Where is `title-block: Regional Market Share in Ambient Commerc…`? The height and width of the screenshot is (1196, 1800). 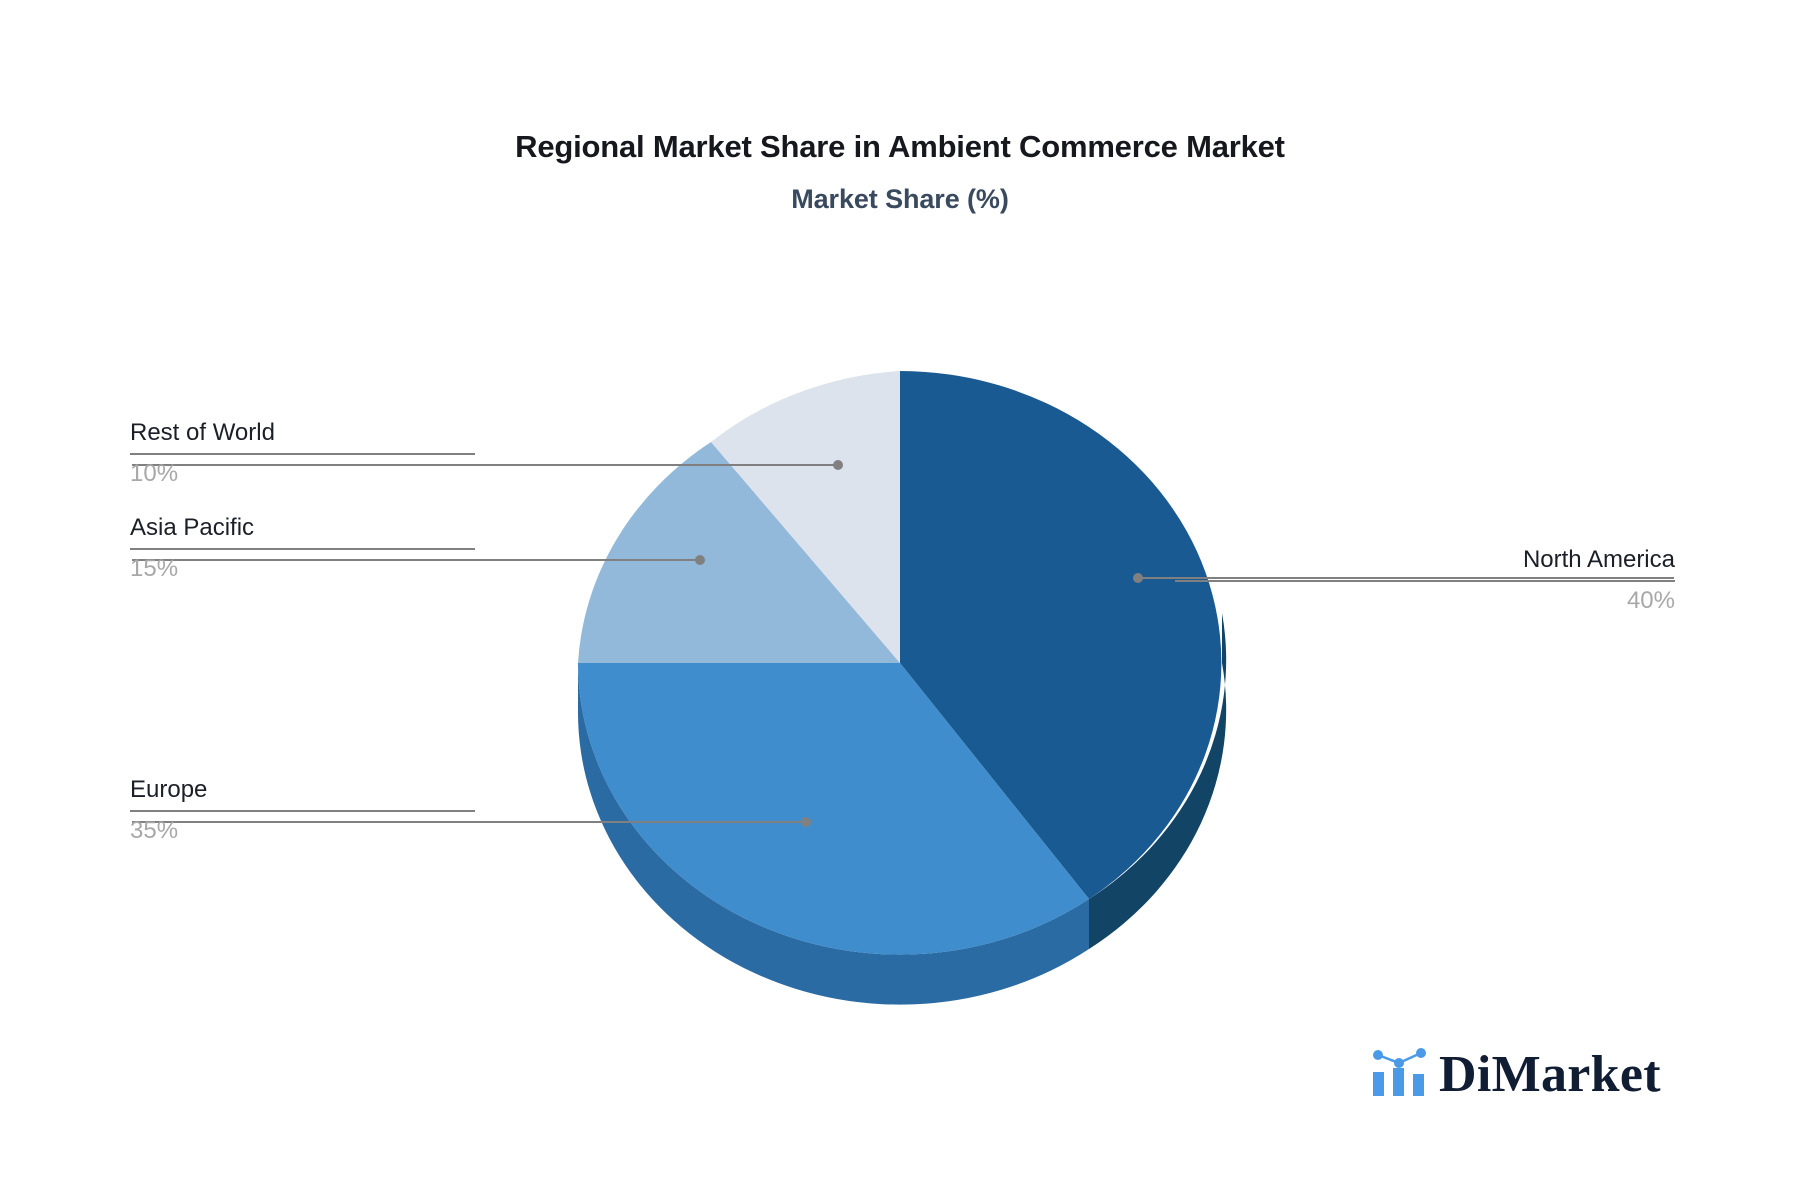 title-block: Regional Market Share in Ambient Commerc… is located at coordinates (900, 172).